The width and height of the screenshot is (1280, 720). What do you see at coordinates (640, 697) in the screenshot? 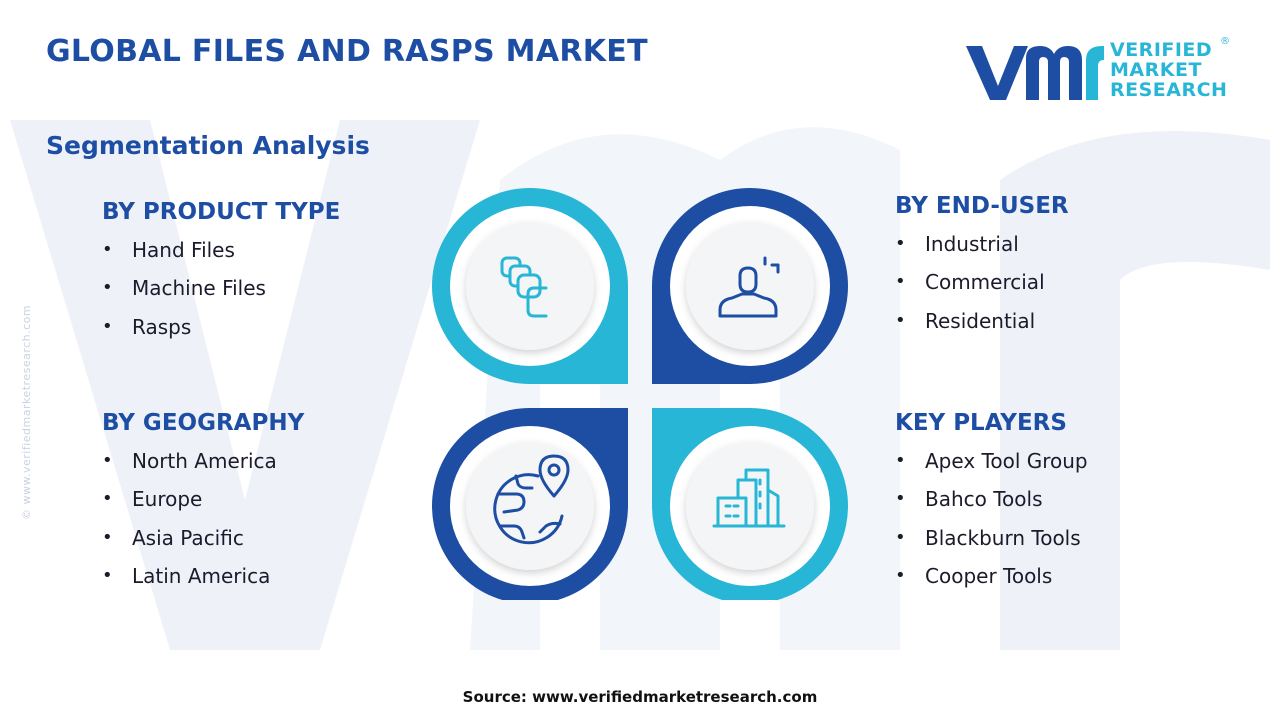
I see `source-credit: Source: www.verifiedmarketresearch.com` at bounding box center [640, 697].